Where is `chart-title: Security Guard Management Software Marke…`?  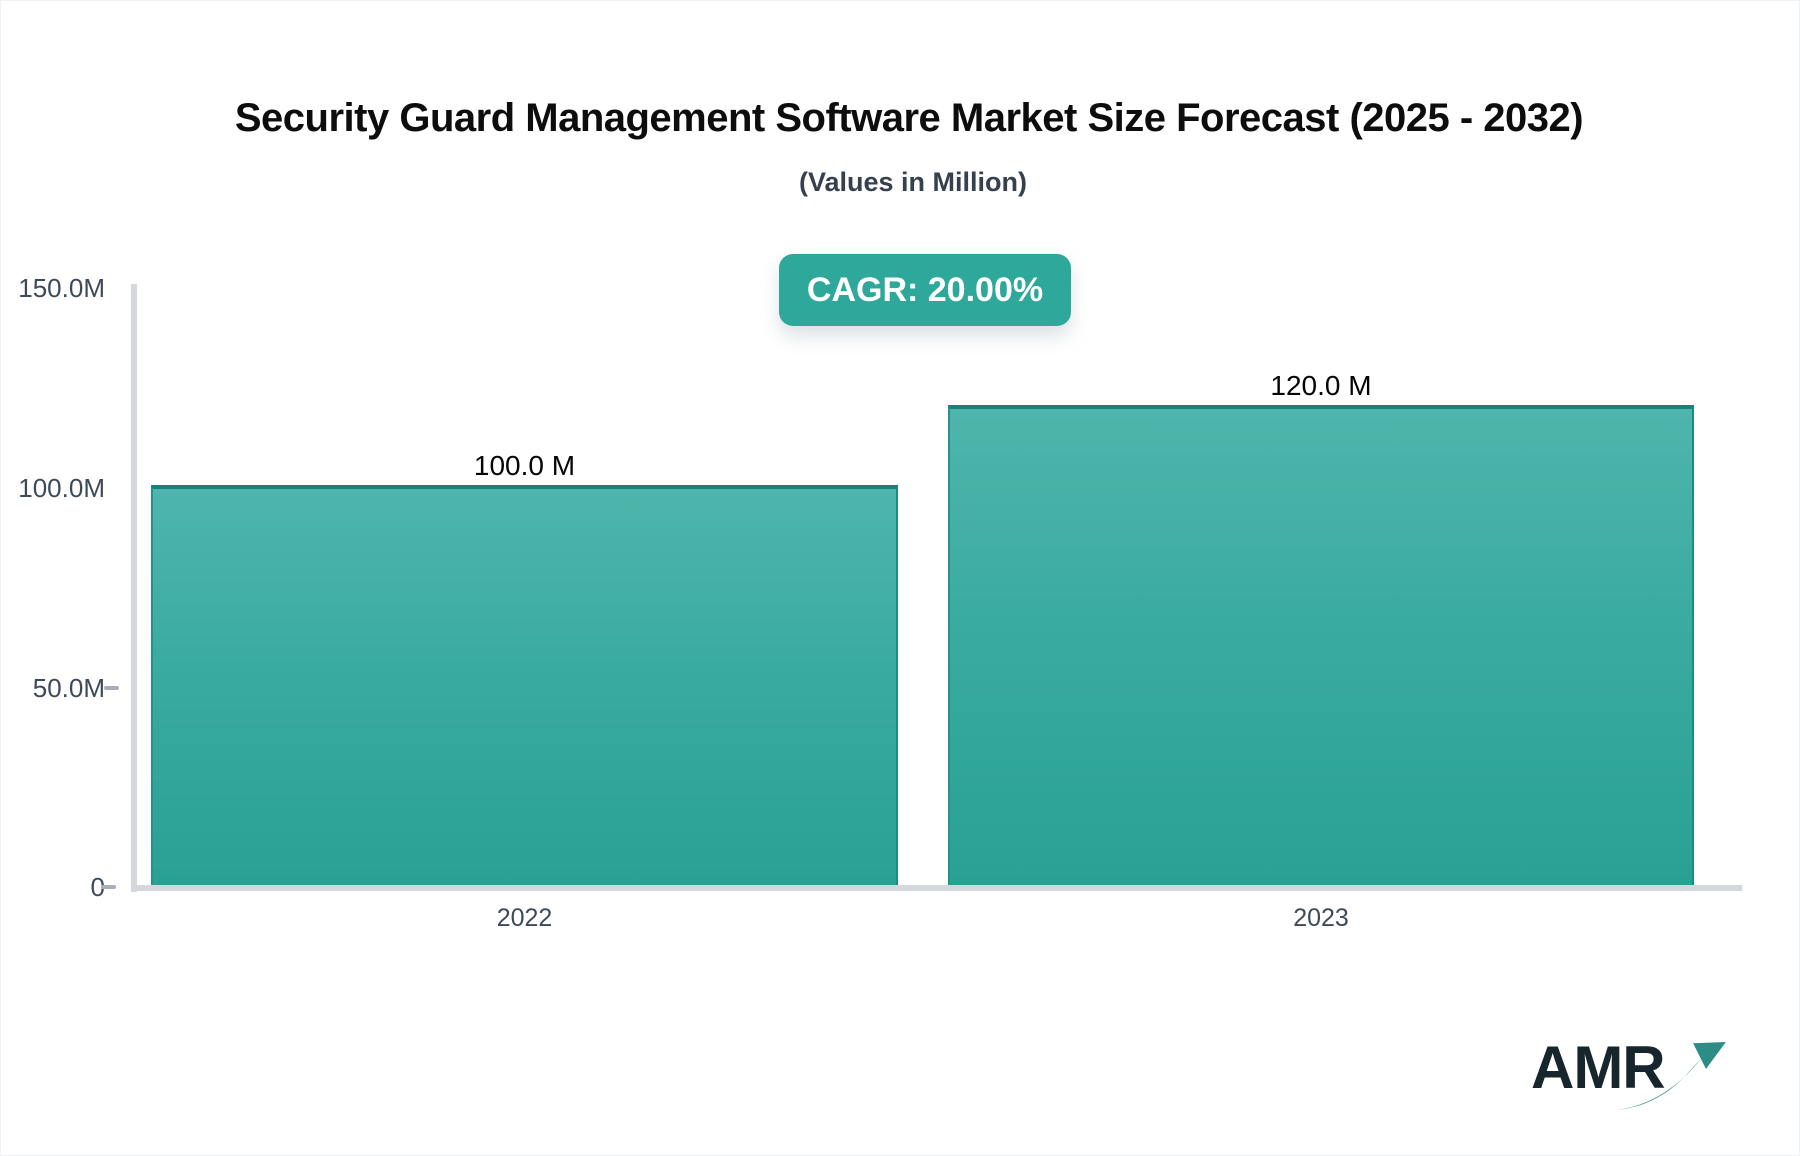
chart-title: Security Guard Management Software Marke… is located at coordinates (909, 118).